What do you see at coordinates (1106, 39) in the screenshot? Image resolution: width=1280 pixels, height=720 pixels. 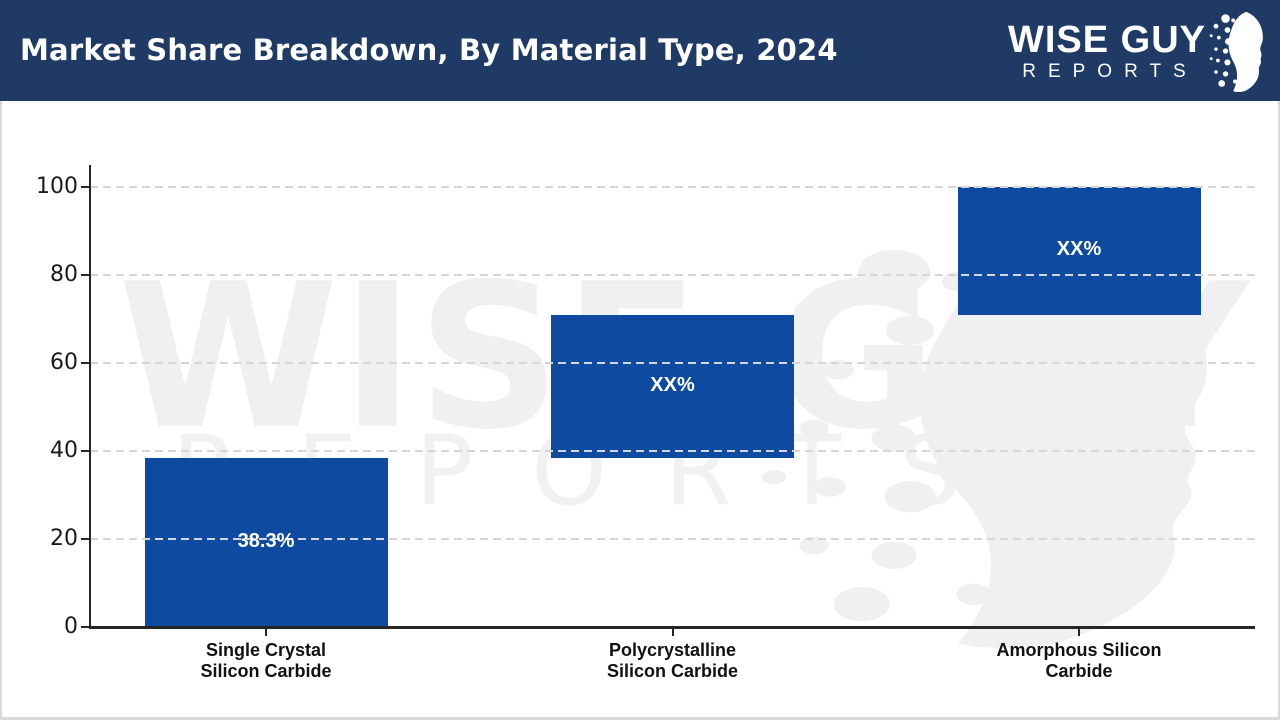 I see `logo-wordmark: WISE GUY` at bounding box center [1106, 39].